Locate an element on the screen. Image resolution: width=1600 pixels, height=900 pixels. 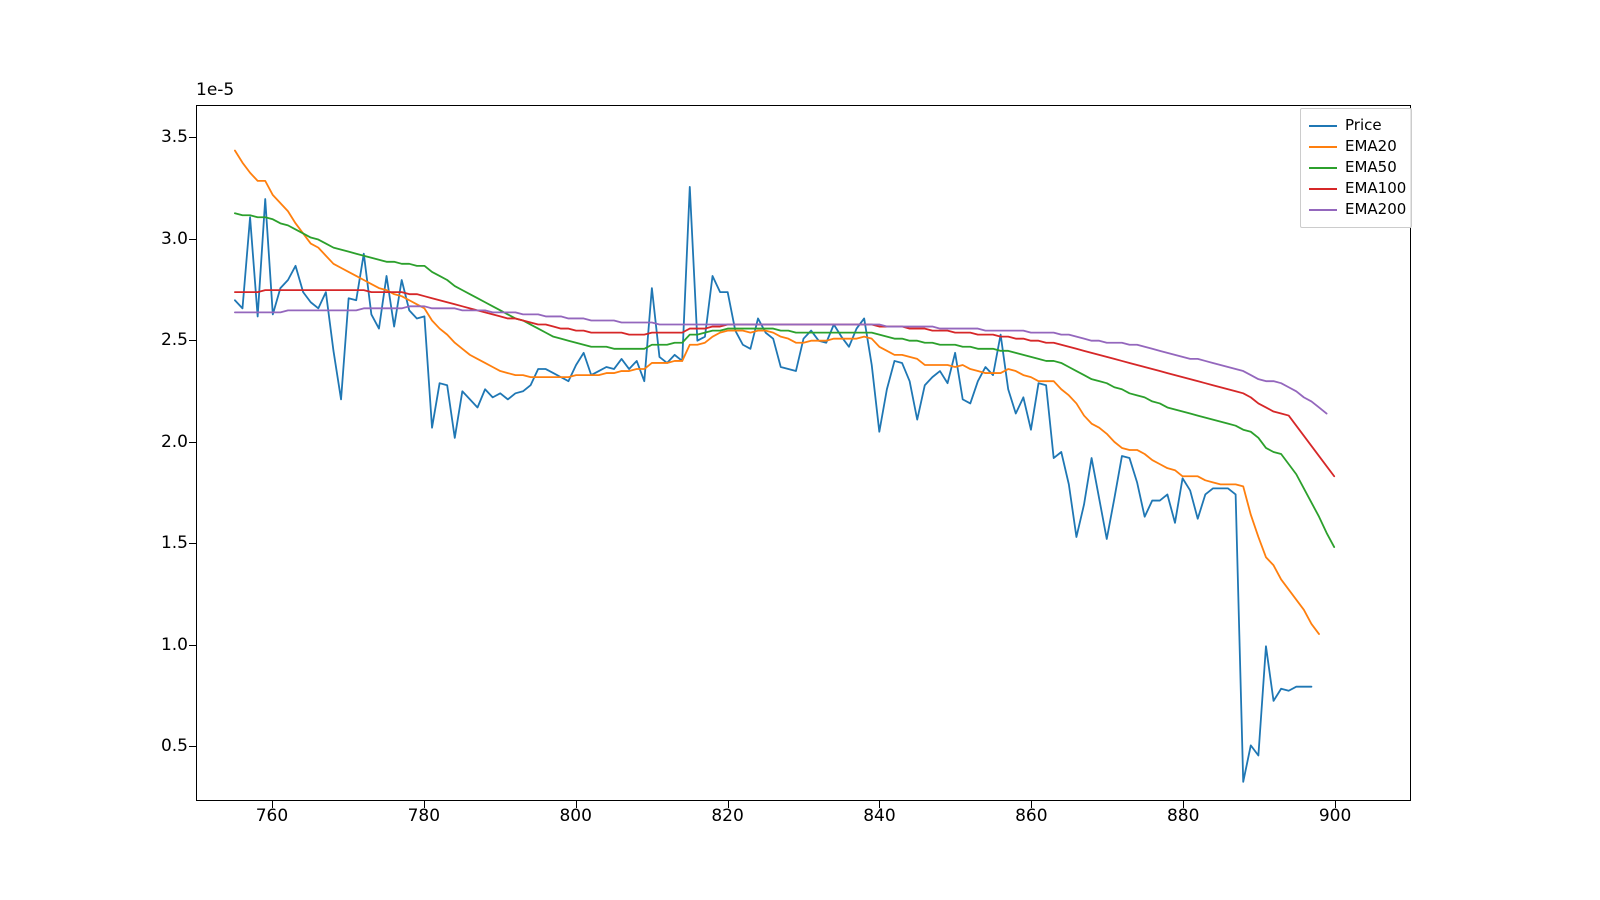
x-tick-label: 800 is located at coordinates (575, 816).